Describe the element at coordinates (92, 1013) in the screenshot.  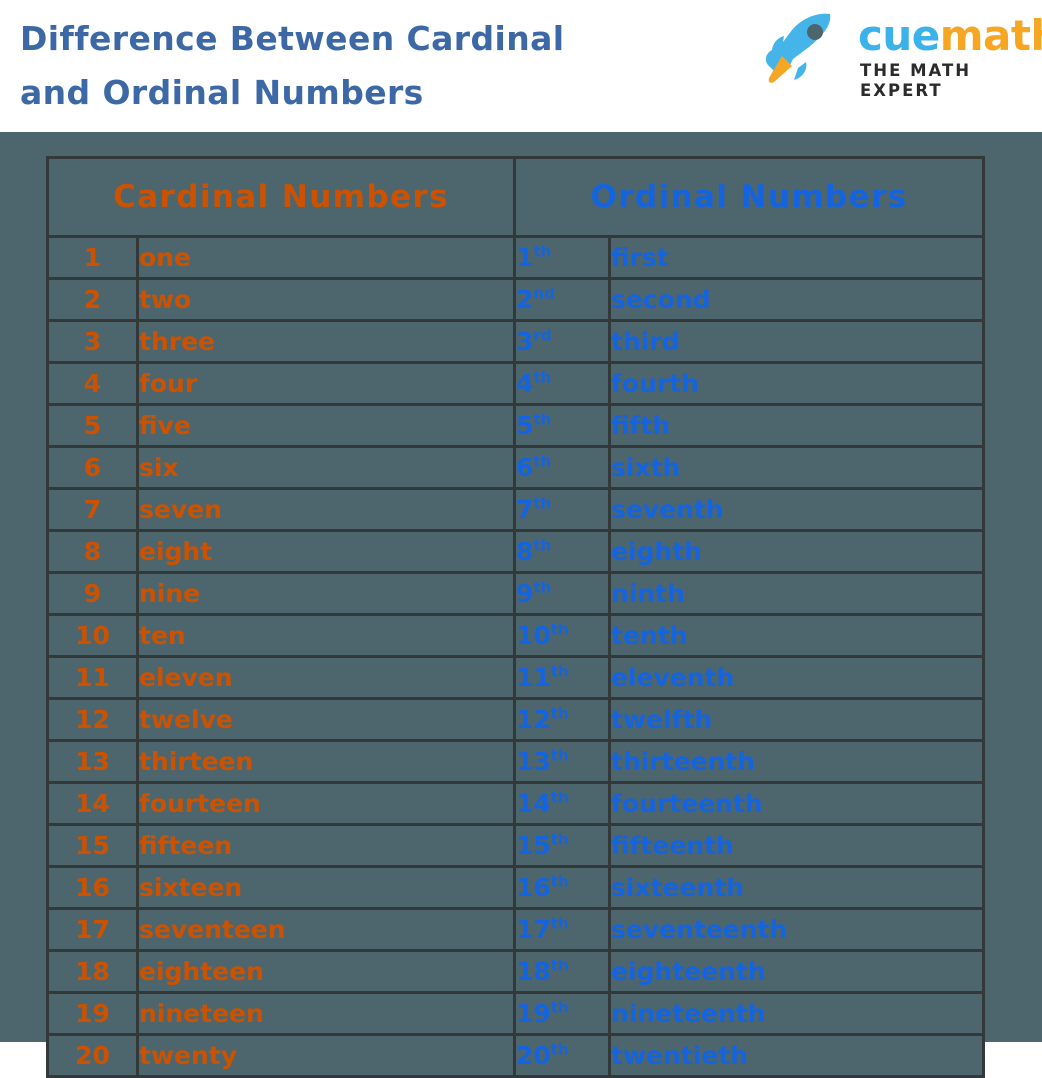
I see `cell-cardinal-number: 19` at that location.